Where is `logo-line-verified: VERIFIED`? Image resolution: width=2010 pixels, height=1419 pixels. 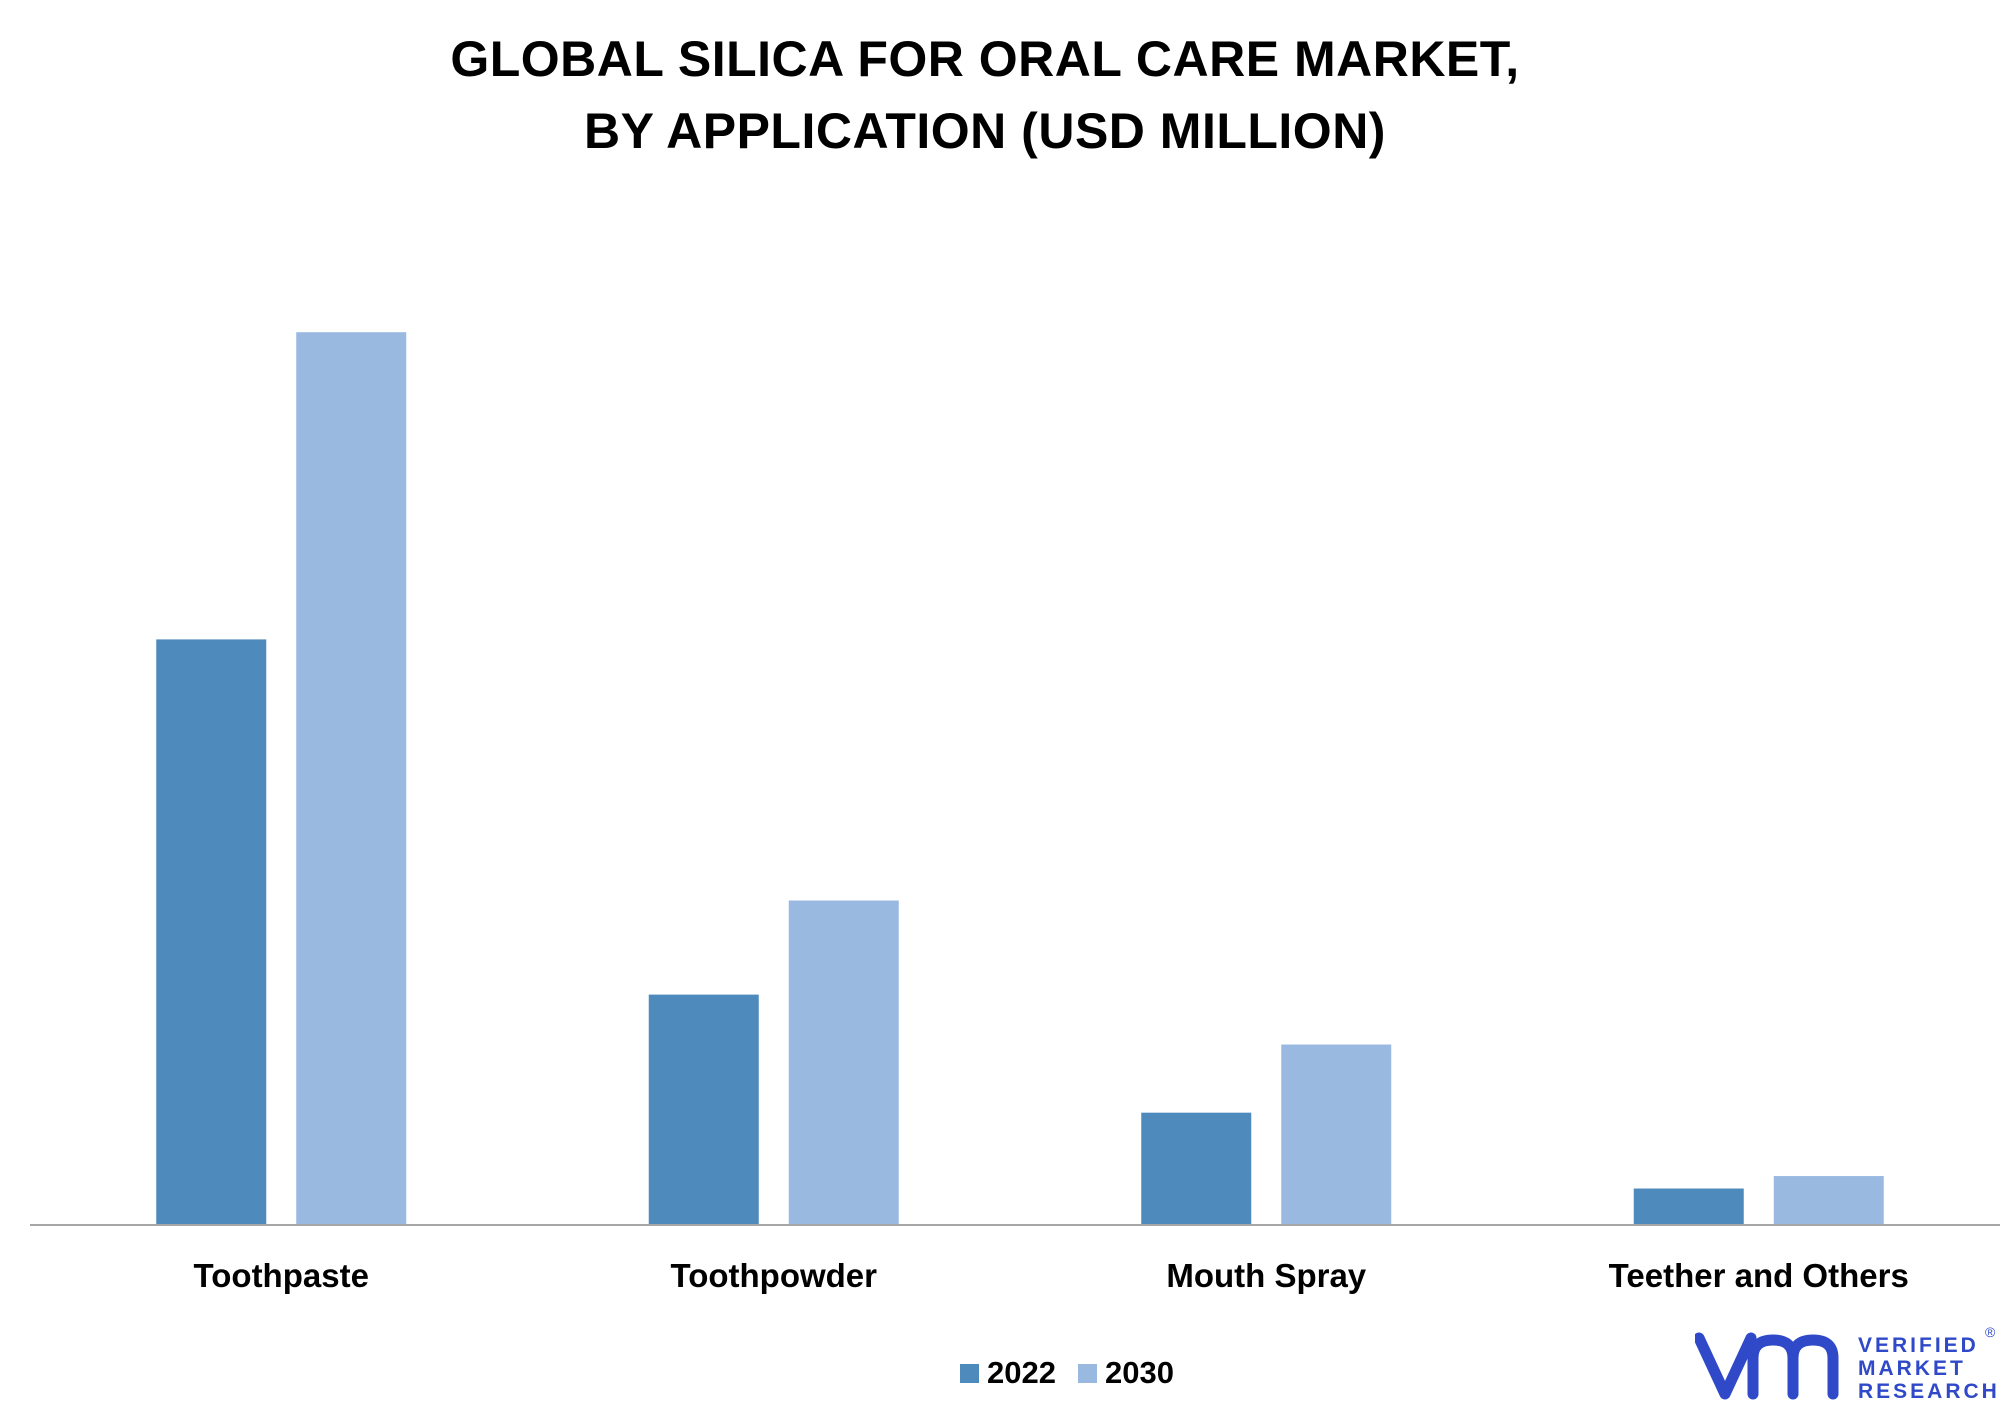 logo-line-verified: VERIFIED is located at coordinates (1918, 1345).